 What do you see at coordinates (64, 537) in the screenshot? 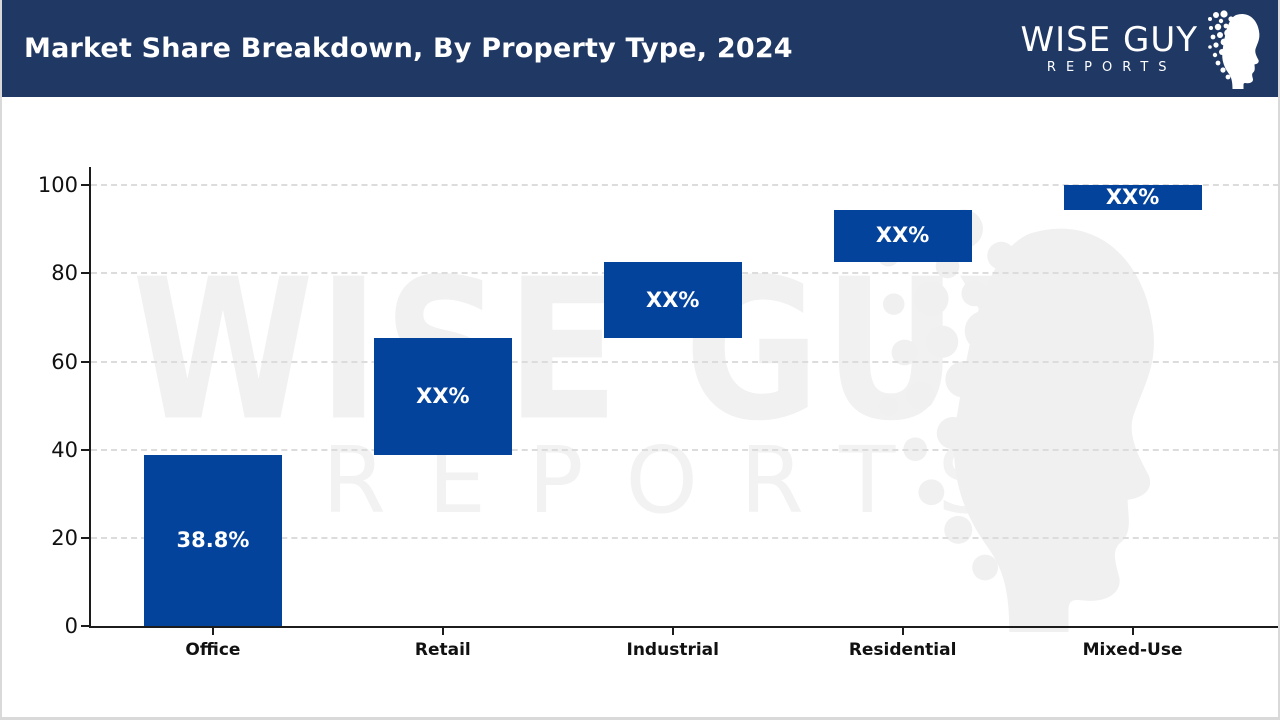
I see `y-axis-tick-label: 20` at bounding box center [64, 537].